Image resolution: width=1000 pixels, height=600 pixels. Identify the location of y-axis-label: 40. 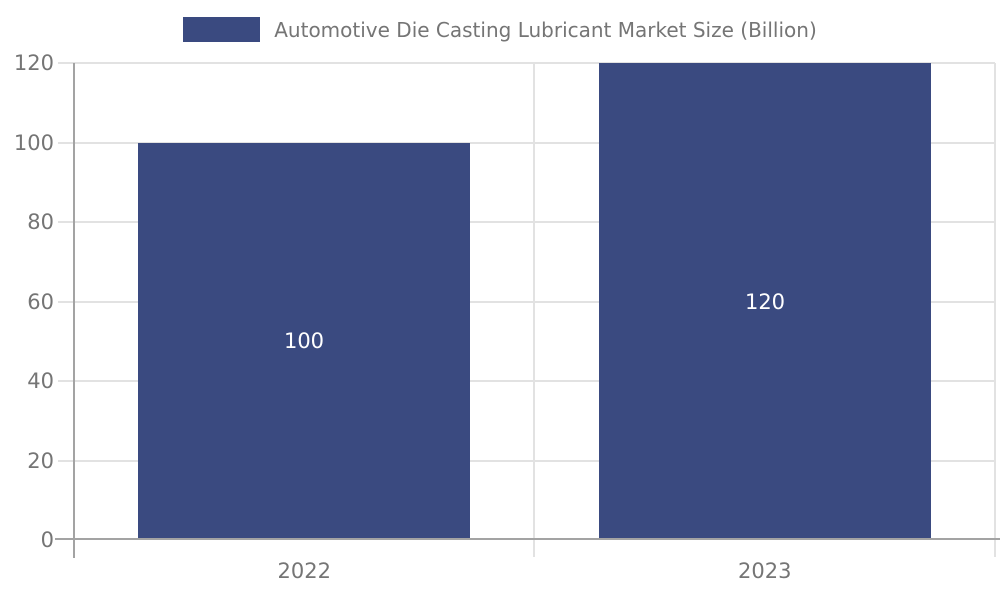
(40, 381).